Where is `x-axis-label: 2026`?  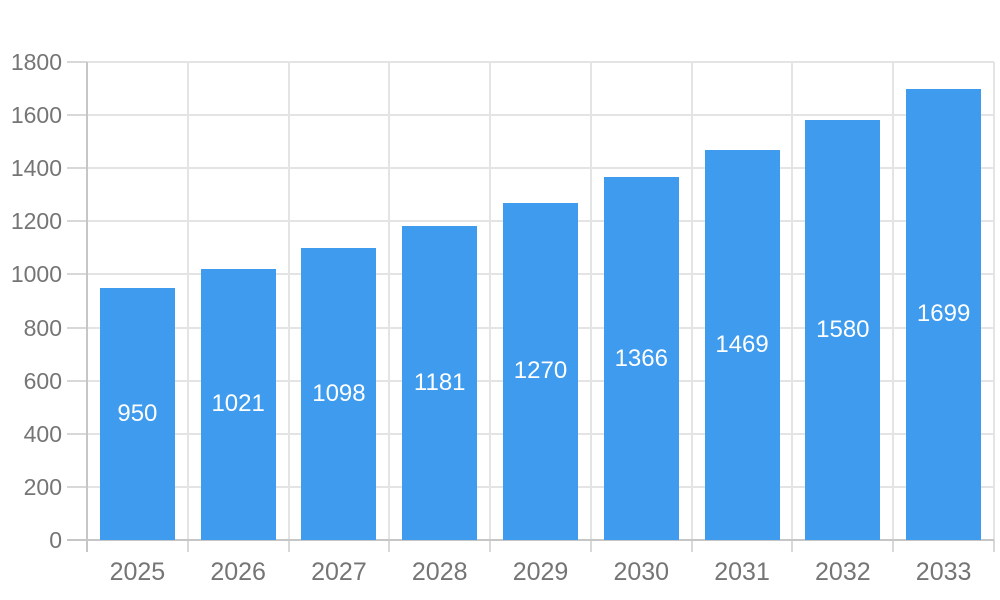
x-axis-label: 2026 is located at coordinates (238, 572).